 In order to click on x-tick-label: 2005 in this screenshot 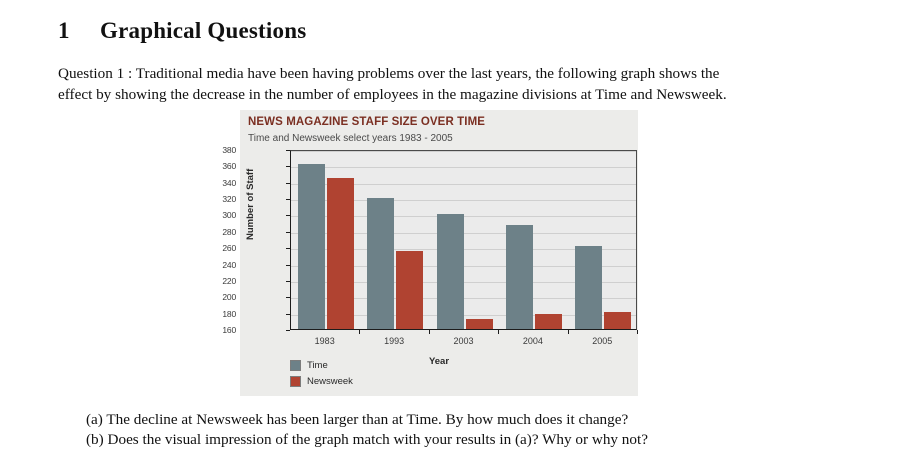, I will do `click(602, 341)`.